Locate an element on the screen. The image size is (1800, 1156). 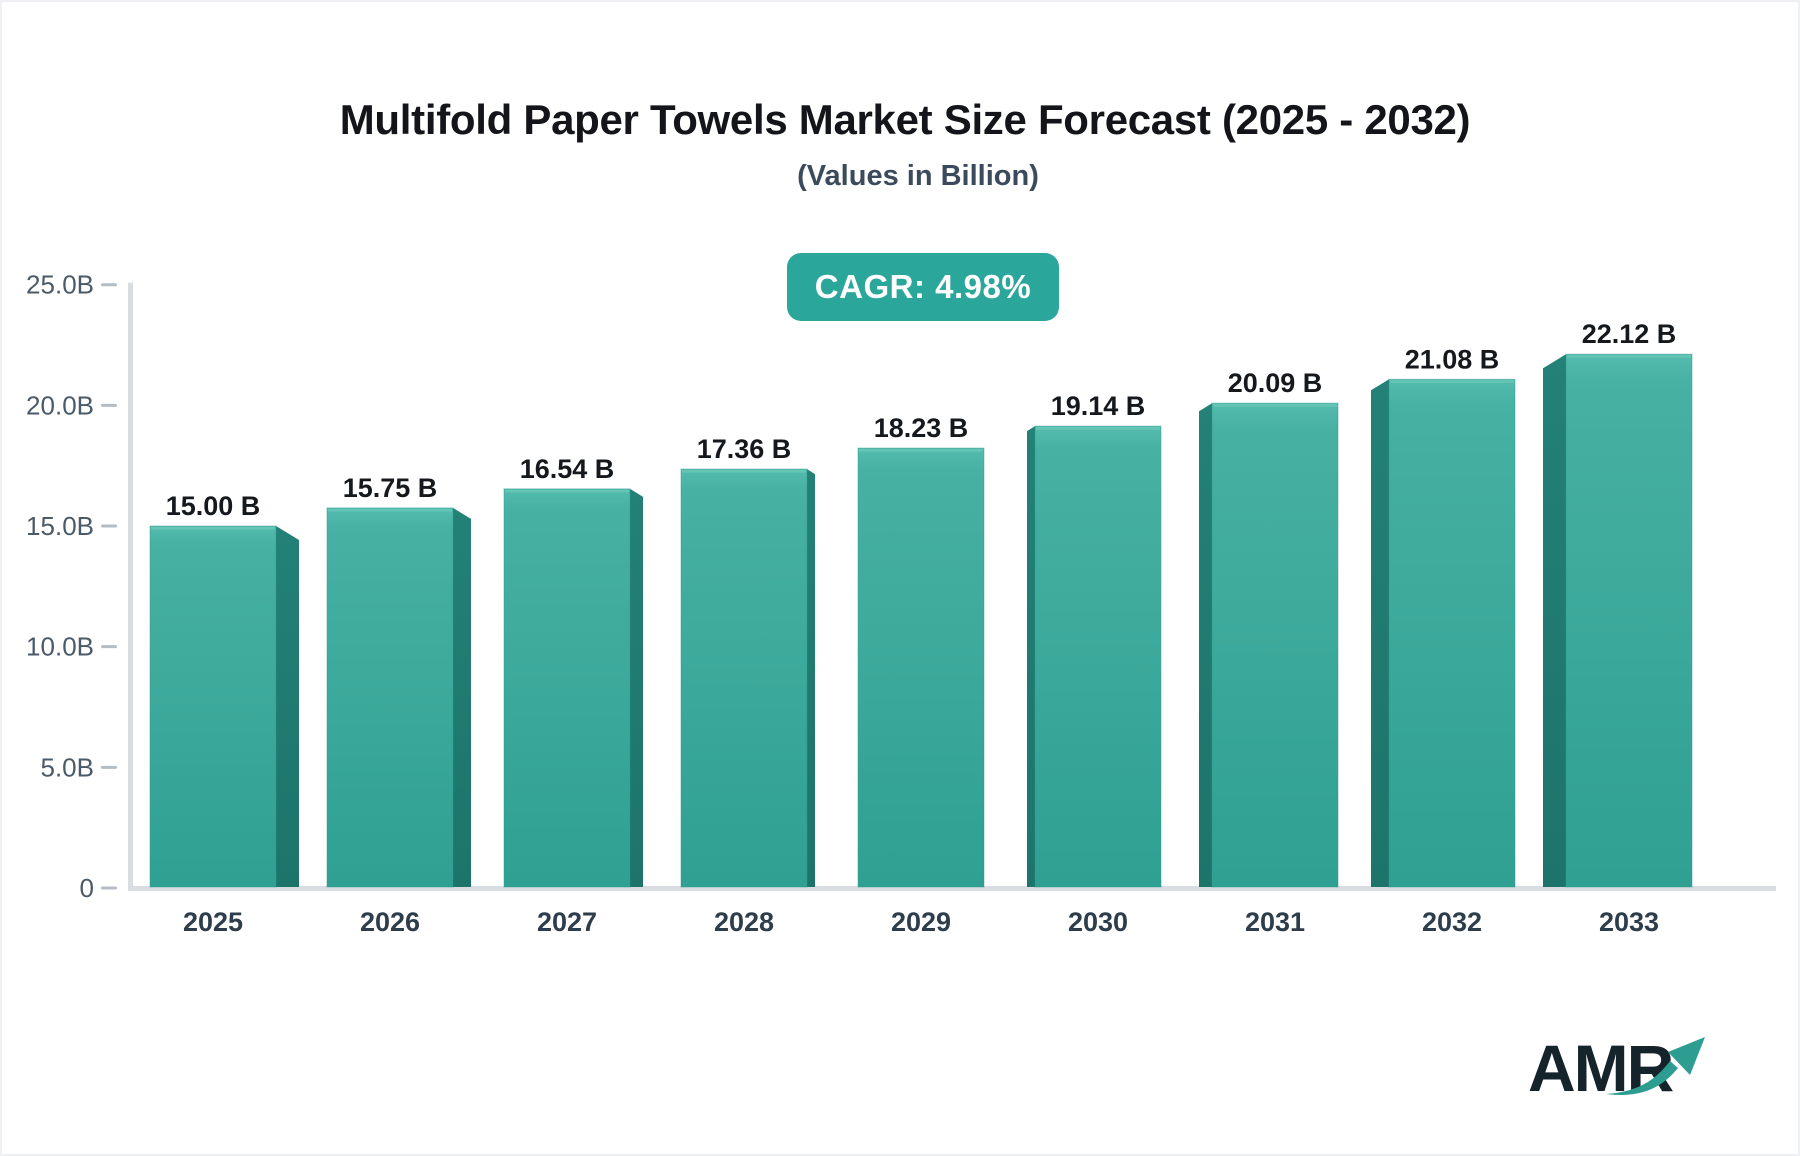
bar-value-label: 22.12 B is located at coordinates (1629, 334).